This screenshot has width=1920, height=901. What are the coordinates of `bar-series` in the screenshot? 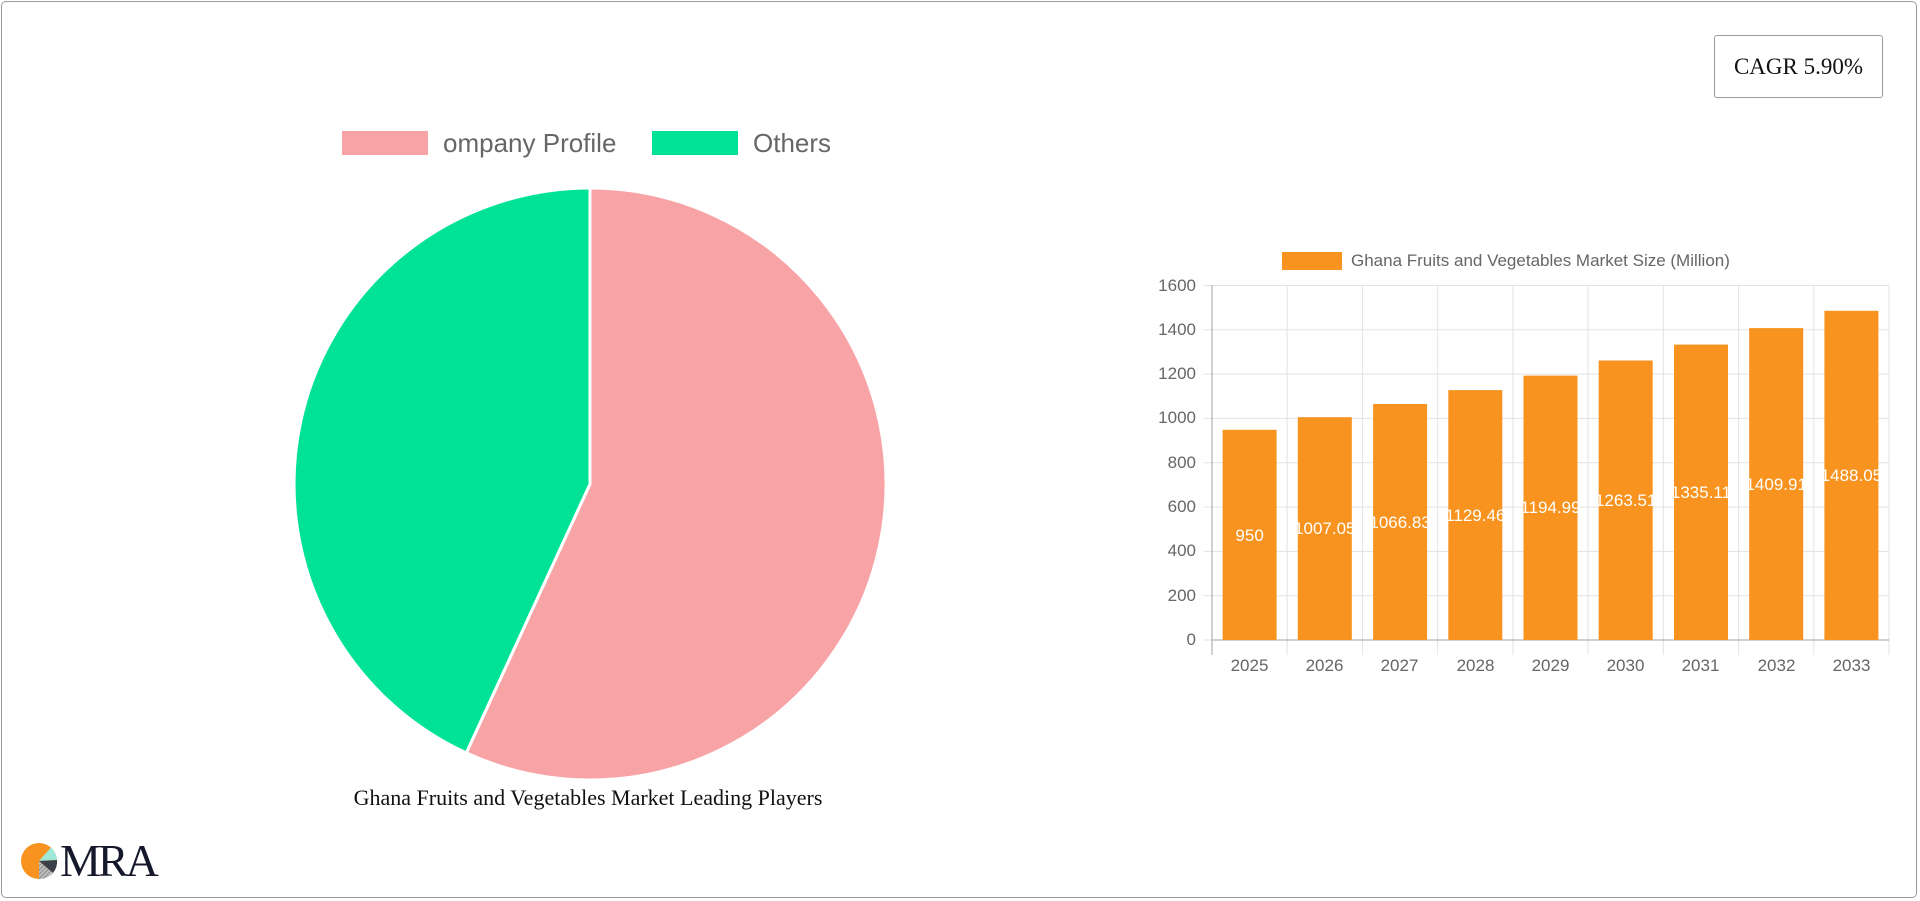 It's located at (1550, 475).